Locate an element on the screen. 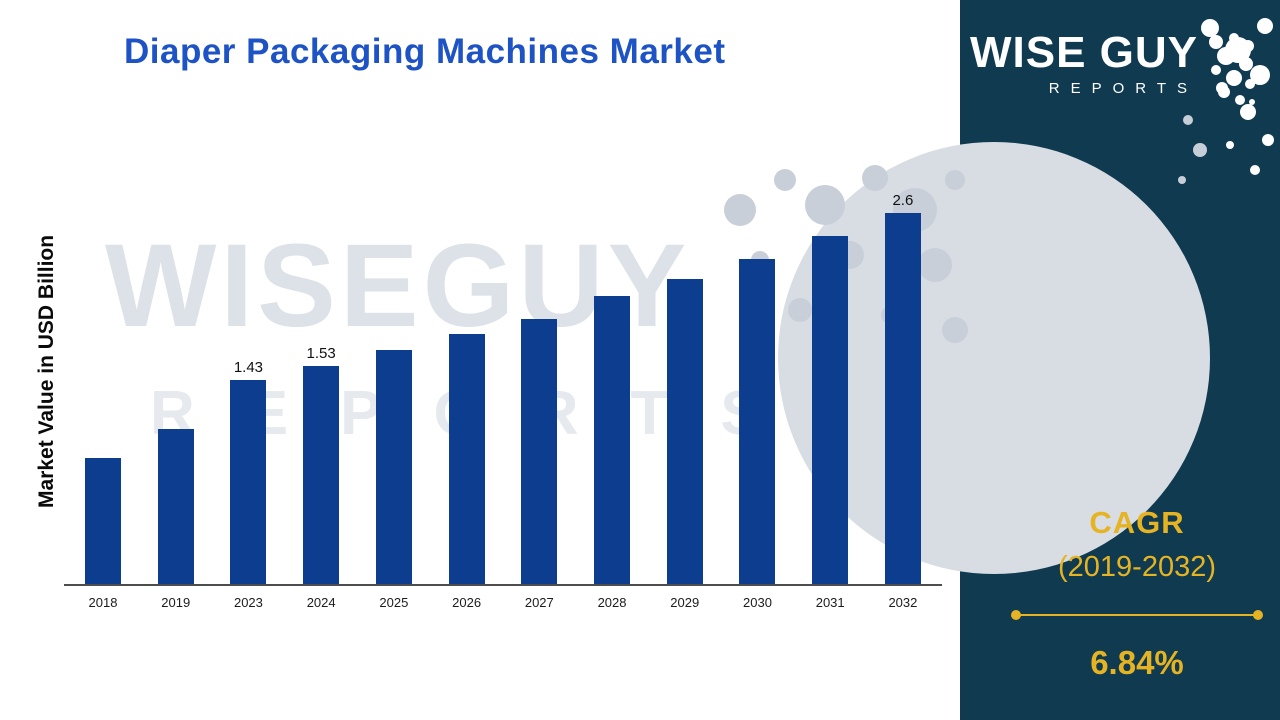 The image size is (1280, 720). brand-logo: WISE GUY REPORTS is located at coordinates (1113, 69).